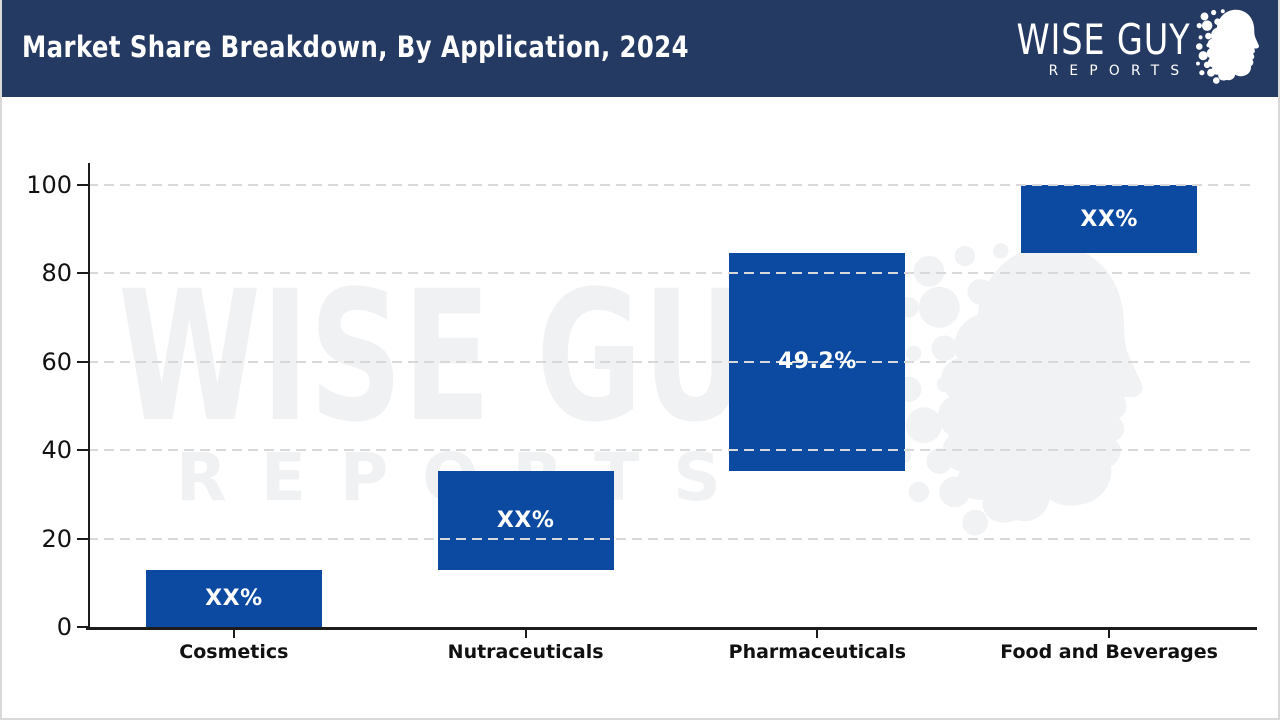  What do you see at coordinates (1119, 71) in the screenshot?
I see `logo-subtitle: REPORTS` at bounding box center [1119, 71].